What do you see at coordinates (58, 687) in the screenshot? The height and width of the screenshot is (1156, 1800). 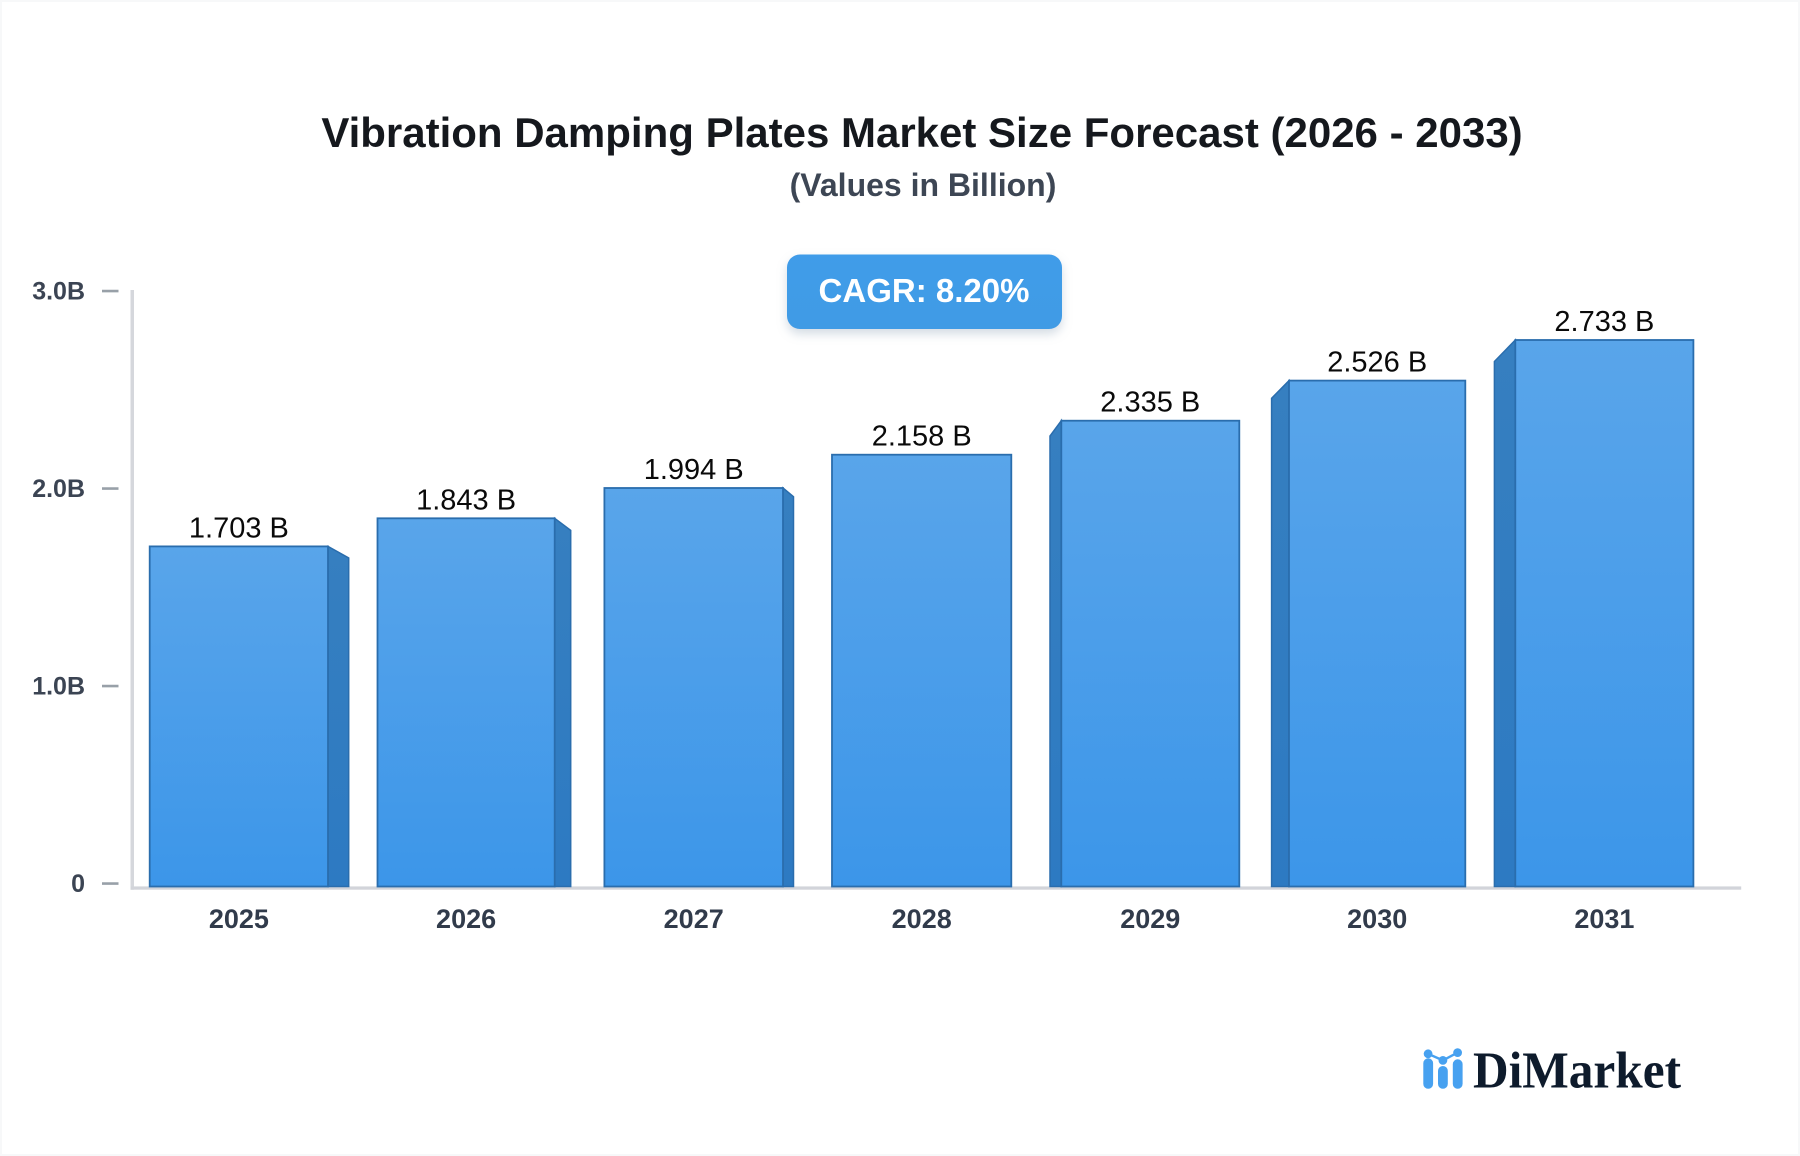 I see `svg-text: 1.0B` at bounding box center [58, 687].